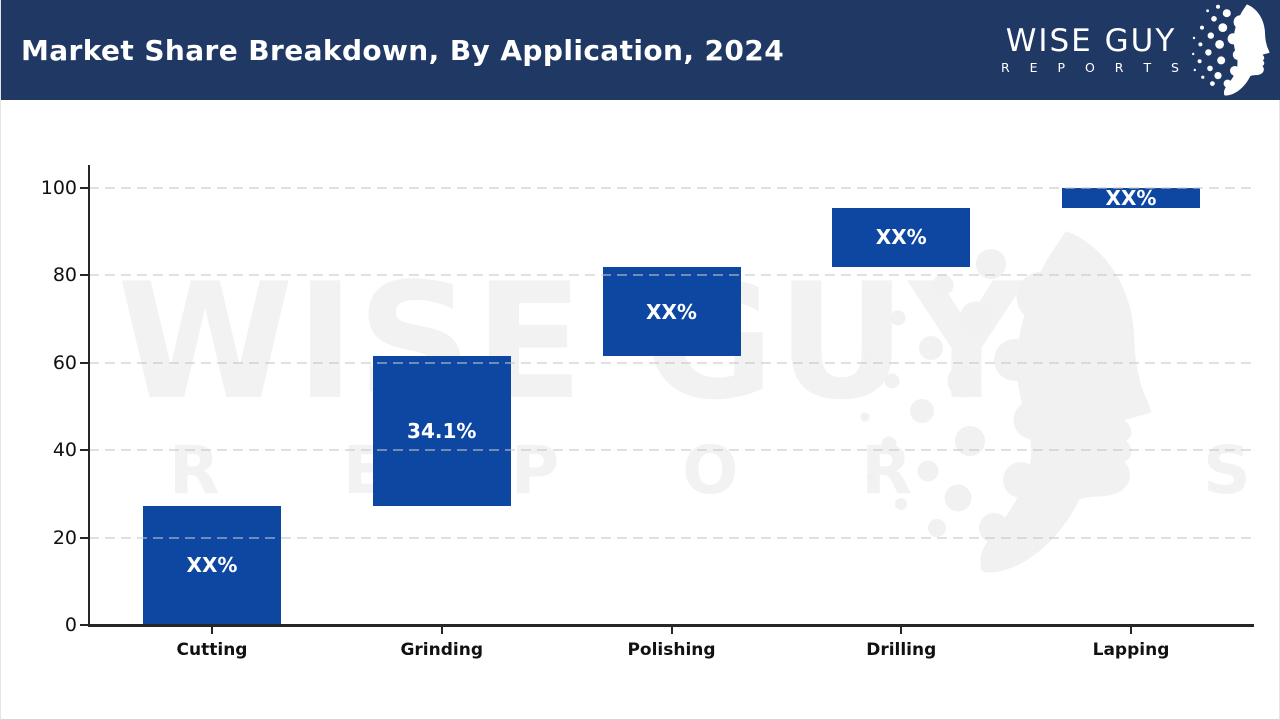  I want to click on y-tick-label: 20, so click(64, 537).